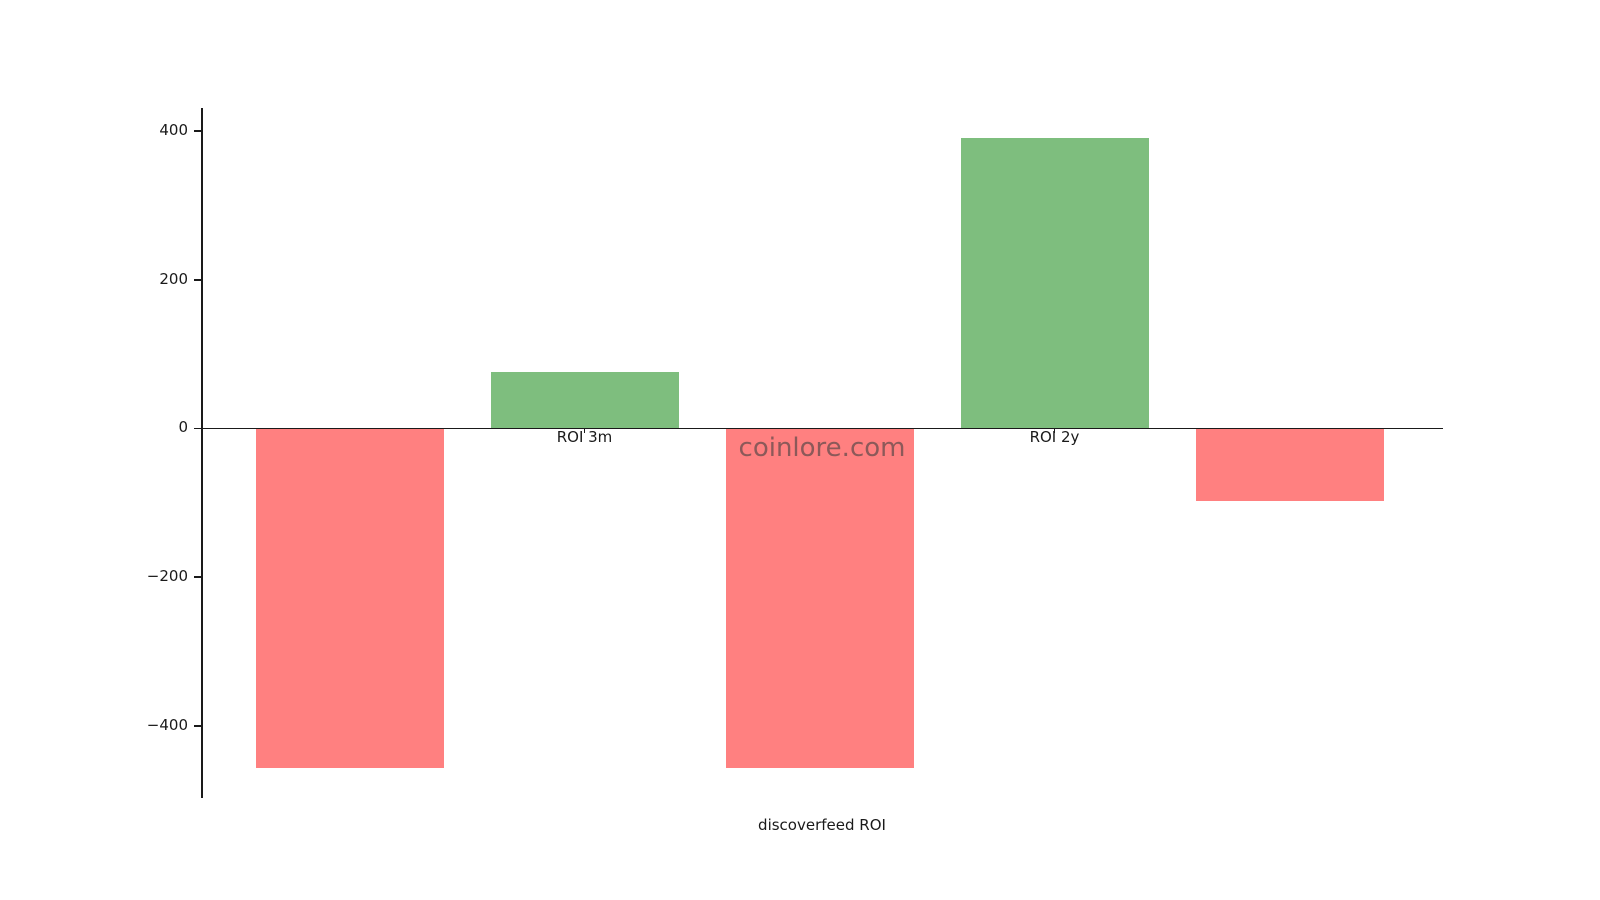 The width and height of the screenshot is (1600, 900). What do you see at coordinates (173, 130) in the screenshot?
I see `y-tick-label: 400` at bounding box center [173, 130].